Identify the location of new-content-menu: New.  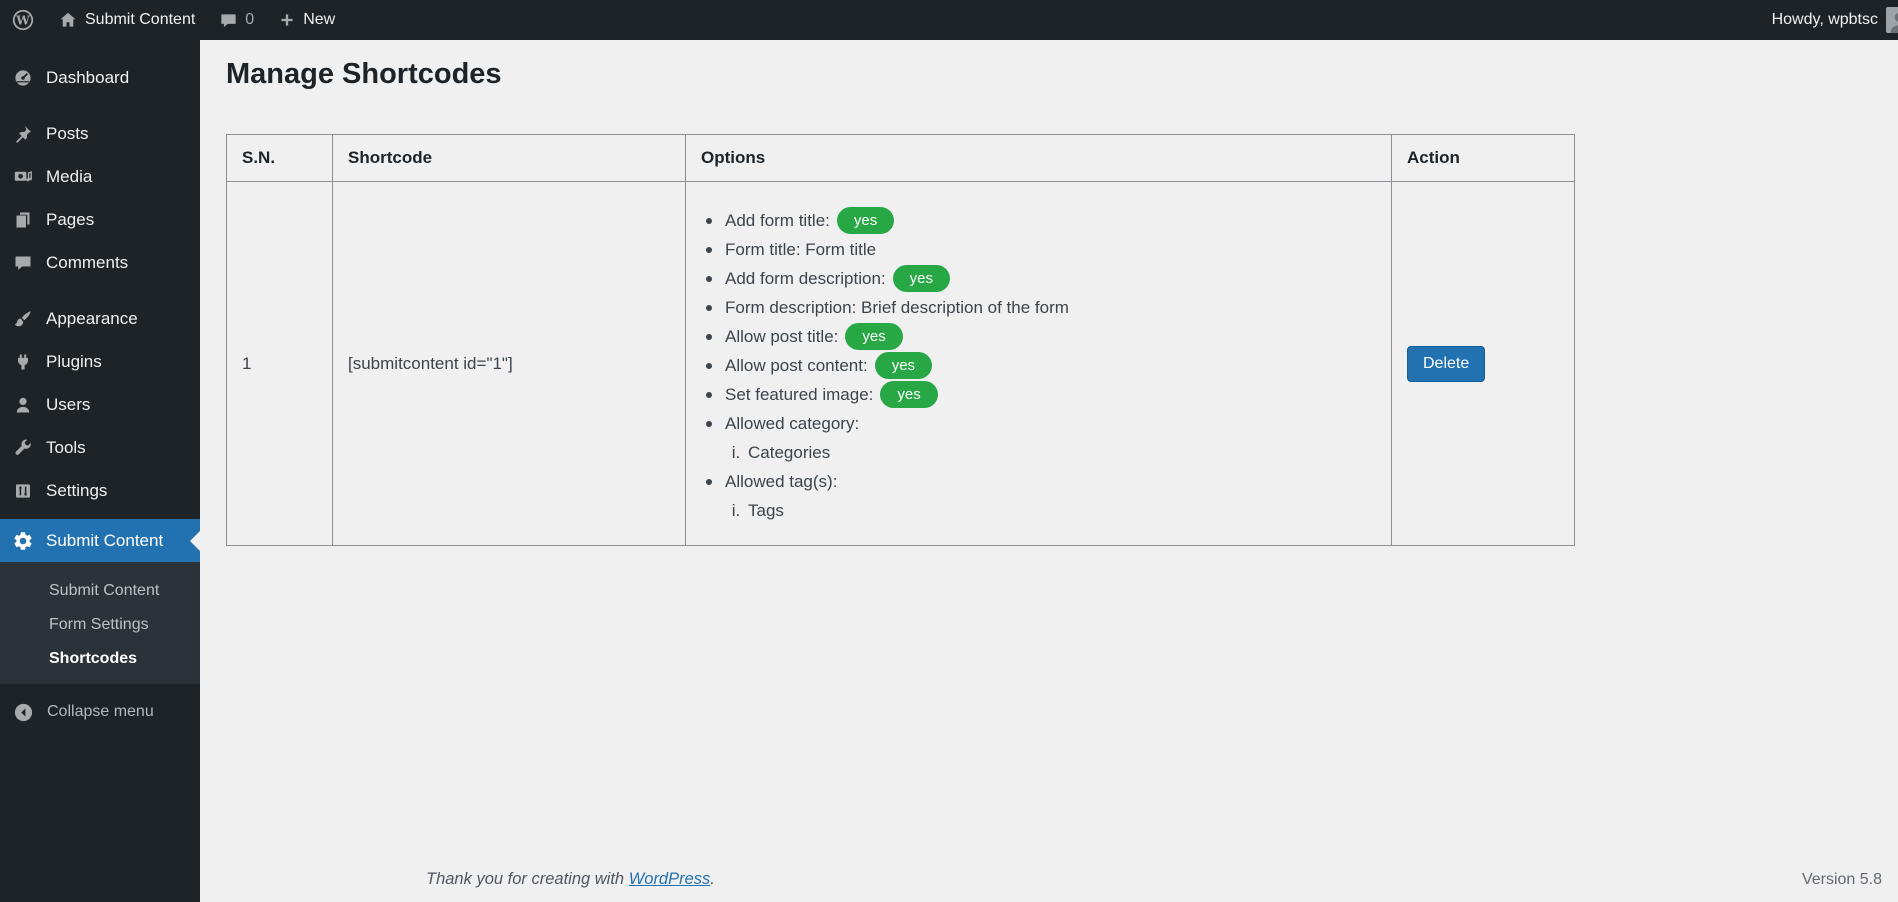
(306, 20).